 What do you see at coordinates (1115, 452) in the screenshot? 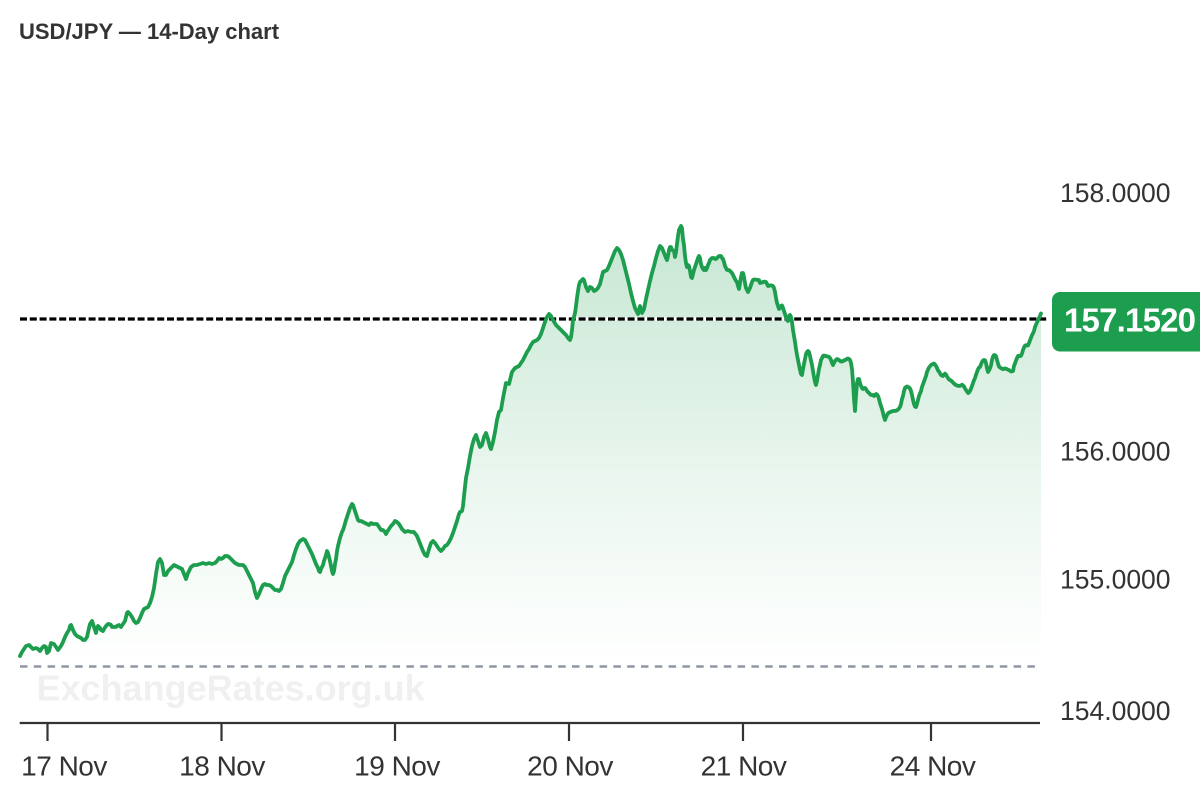
I see `svg-text: 156.0000` at bounding box center [1115, 452].